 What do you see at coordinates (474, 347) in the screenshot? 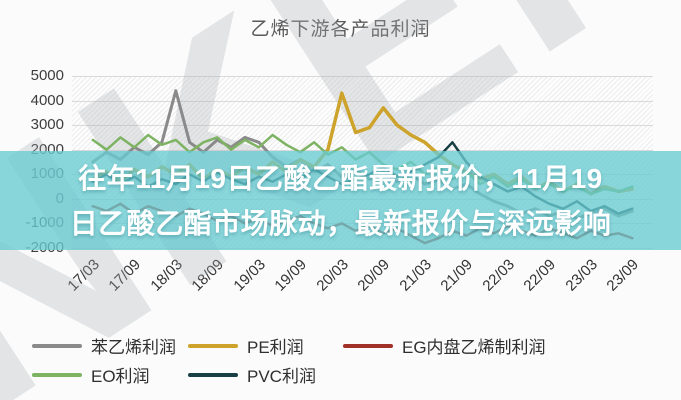
I see `legend-label-EG内盘乙烯制利润: EG内盘乙烯制利润` at bounding box center [474, 347].